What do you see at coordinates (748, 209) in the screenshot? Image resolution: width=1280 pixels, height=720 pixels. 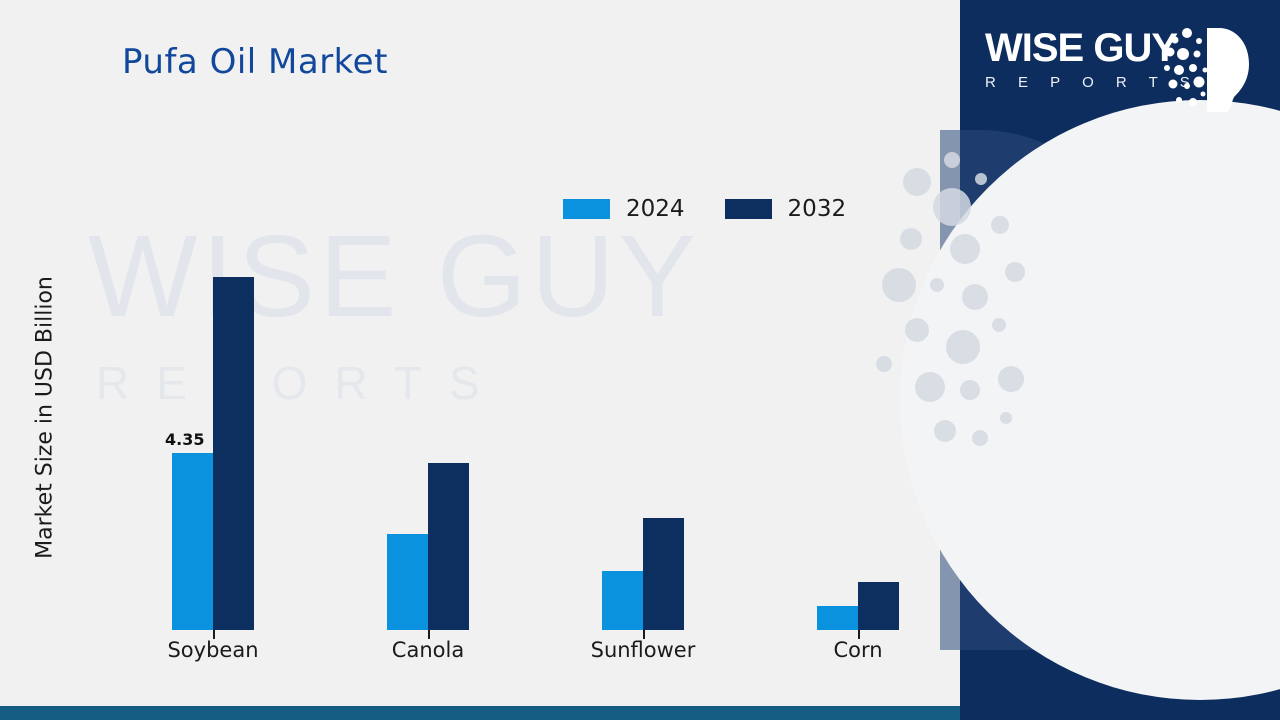 I see `legend-swatch-2032` at bounding box center [748, 209].